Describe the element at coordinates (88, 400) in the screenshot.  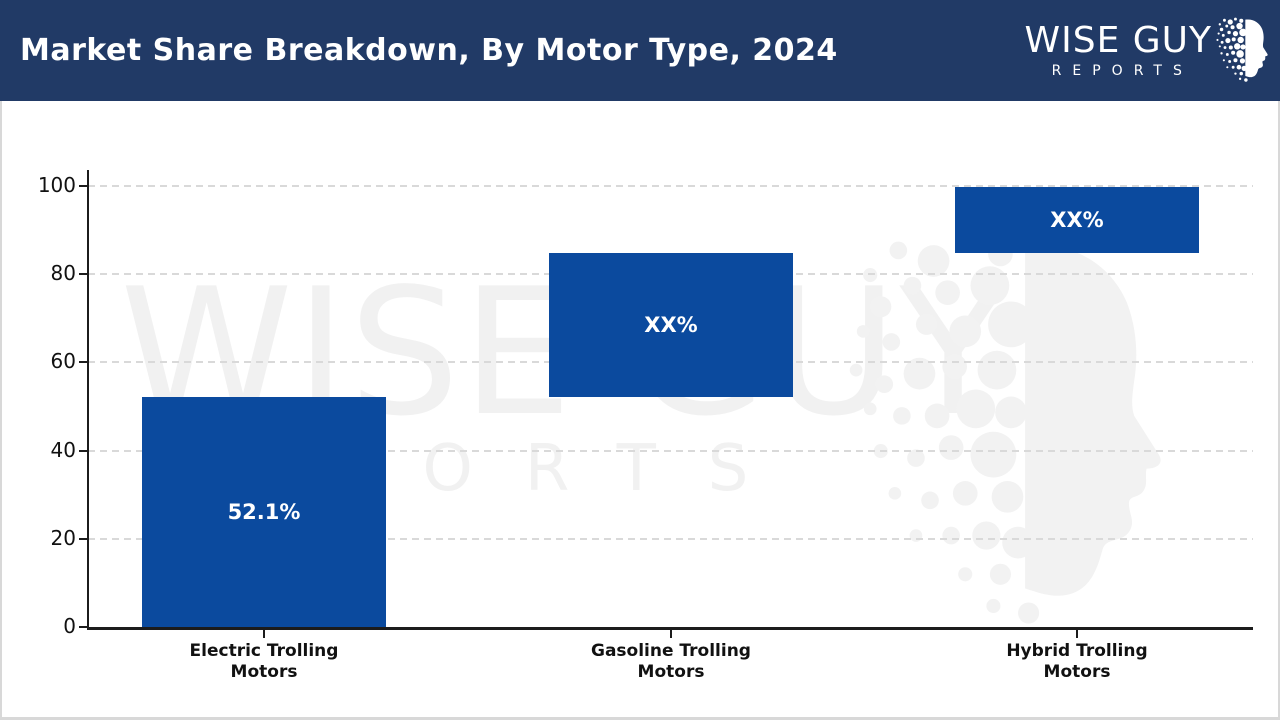
I see `y-axis-line` at that location.